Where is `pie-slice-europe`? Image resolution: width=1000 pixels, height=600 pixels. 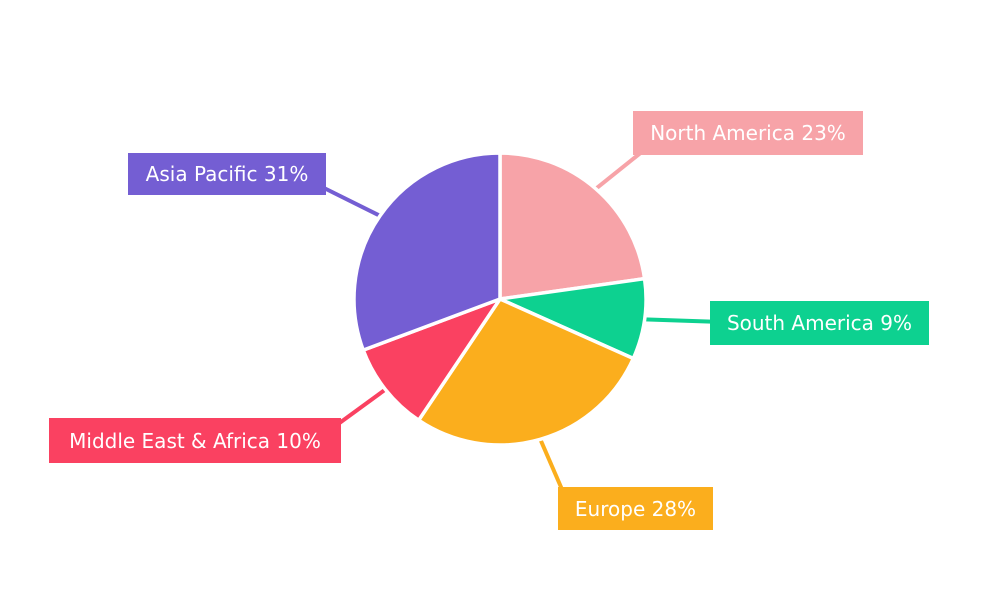 pie-slice-europe is located at coordinates (526, 372).